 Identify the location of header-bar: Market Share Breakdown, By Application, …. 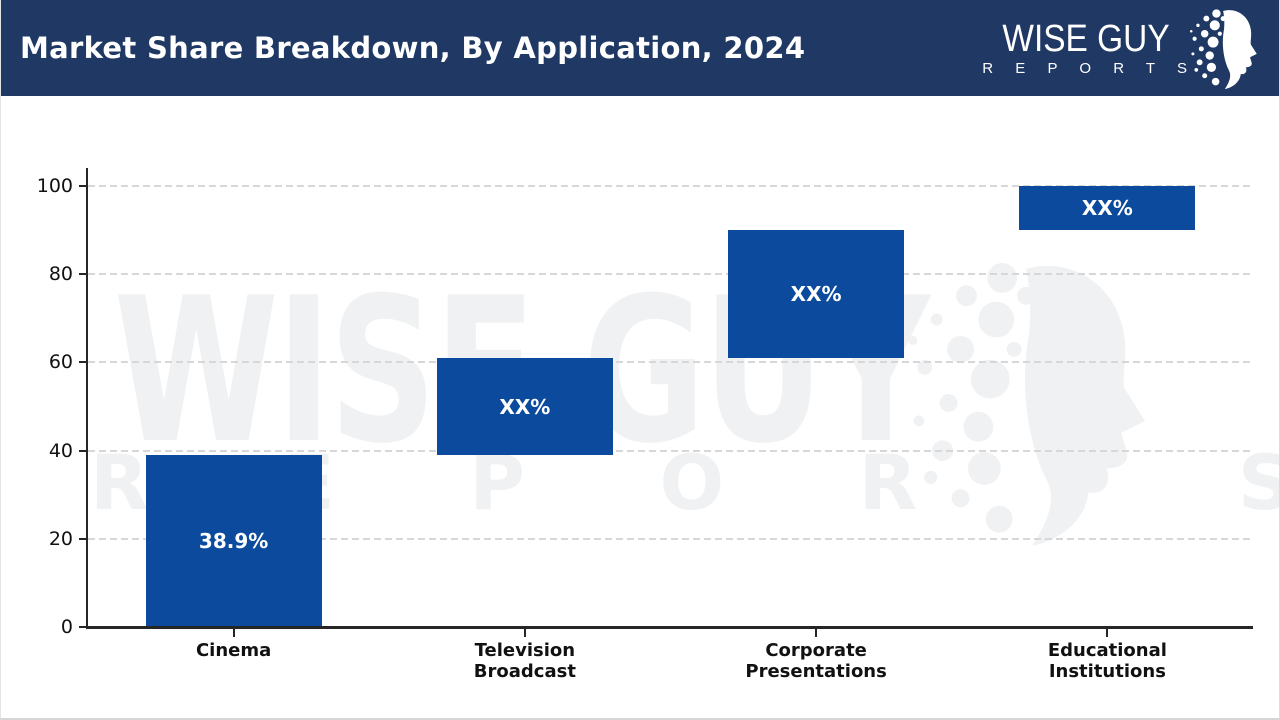
(640, 48).